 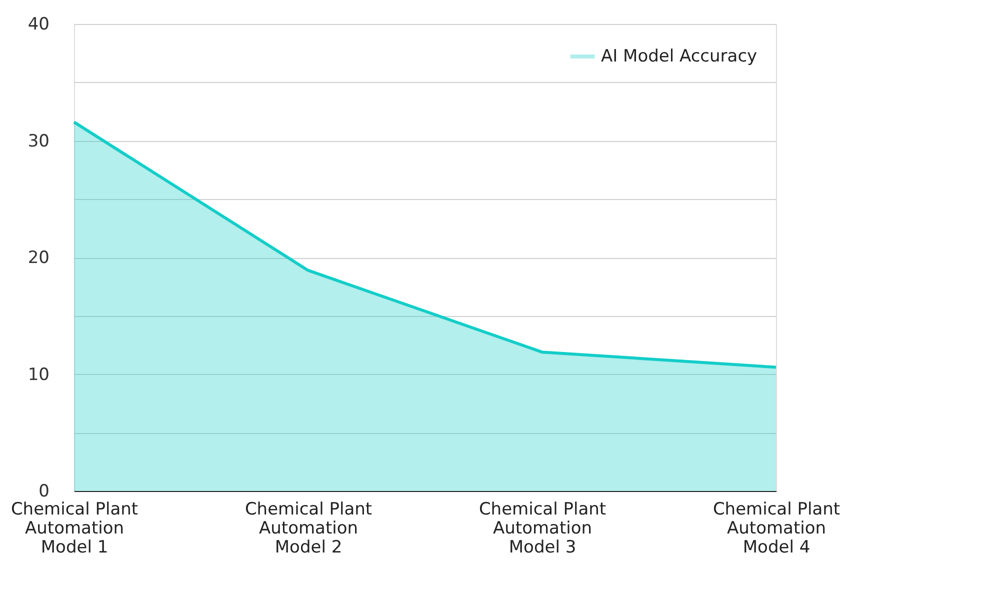 What do you see at coordinates (39, 374) in the screenshot?
I see `y-tick-label: 10` at bounding box center [39, 374].